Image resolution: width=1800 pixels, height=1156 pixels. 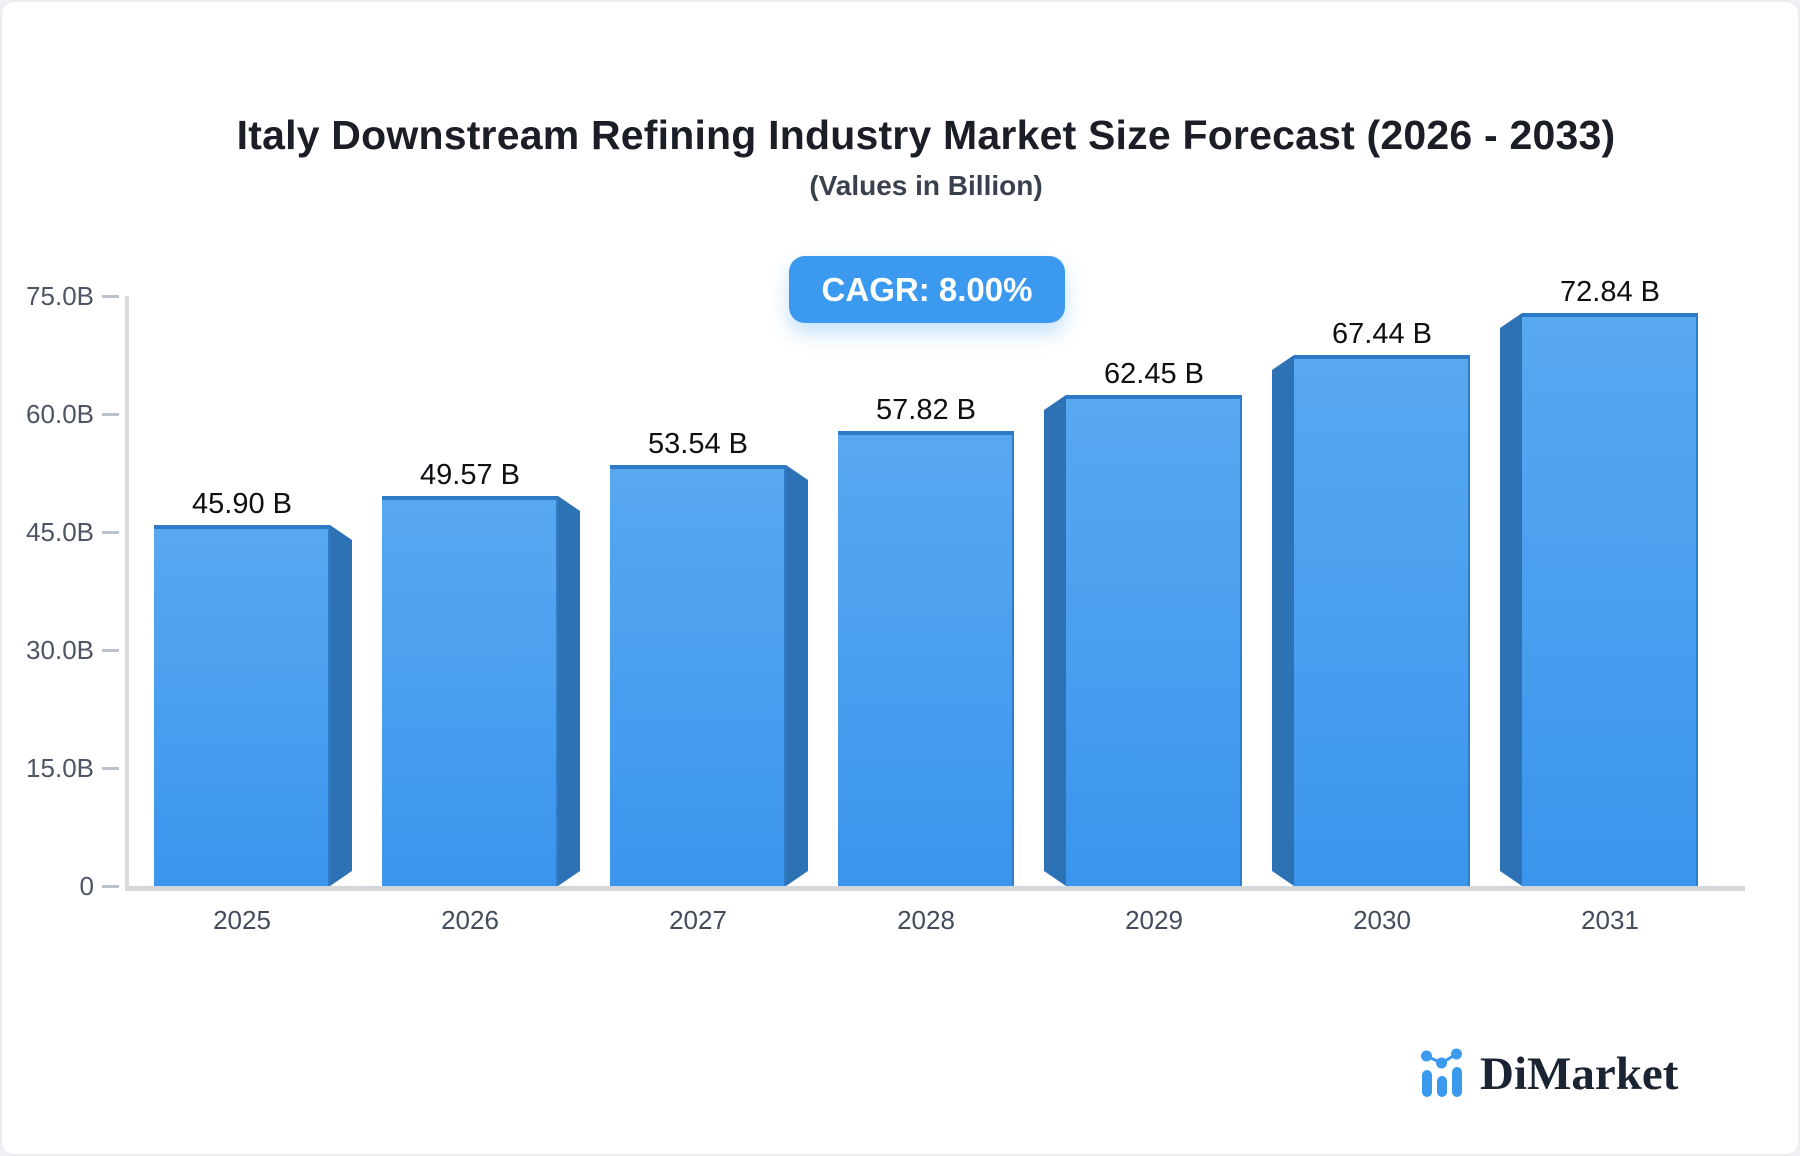 I want to click on bar-value-label: 45.90 B, so click(x=242, y=504).